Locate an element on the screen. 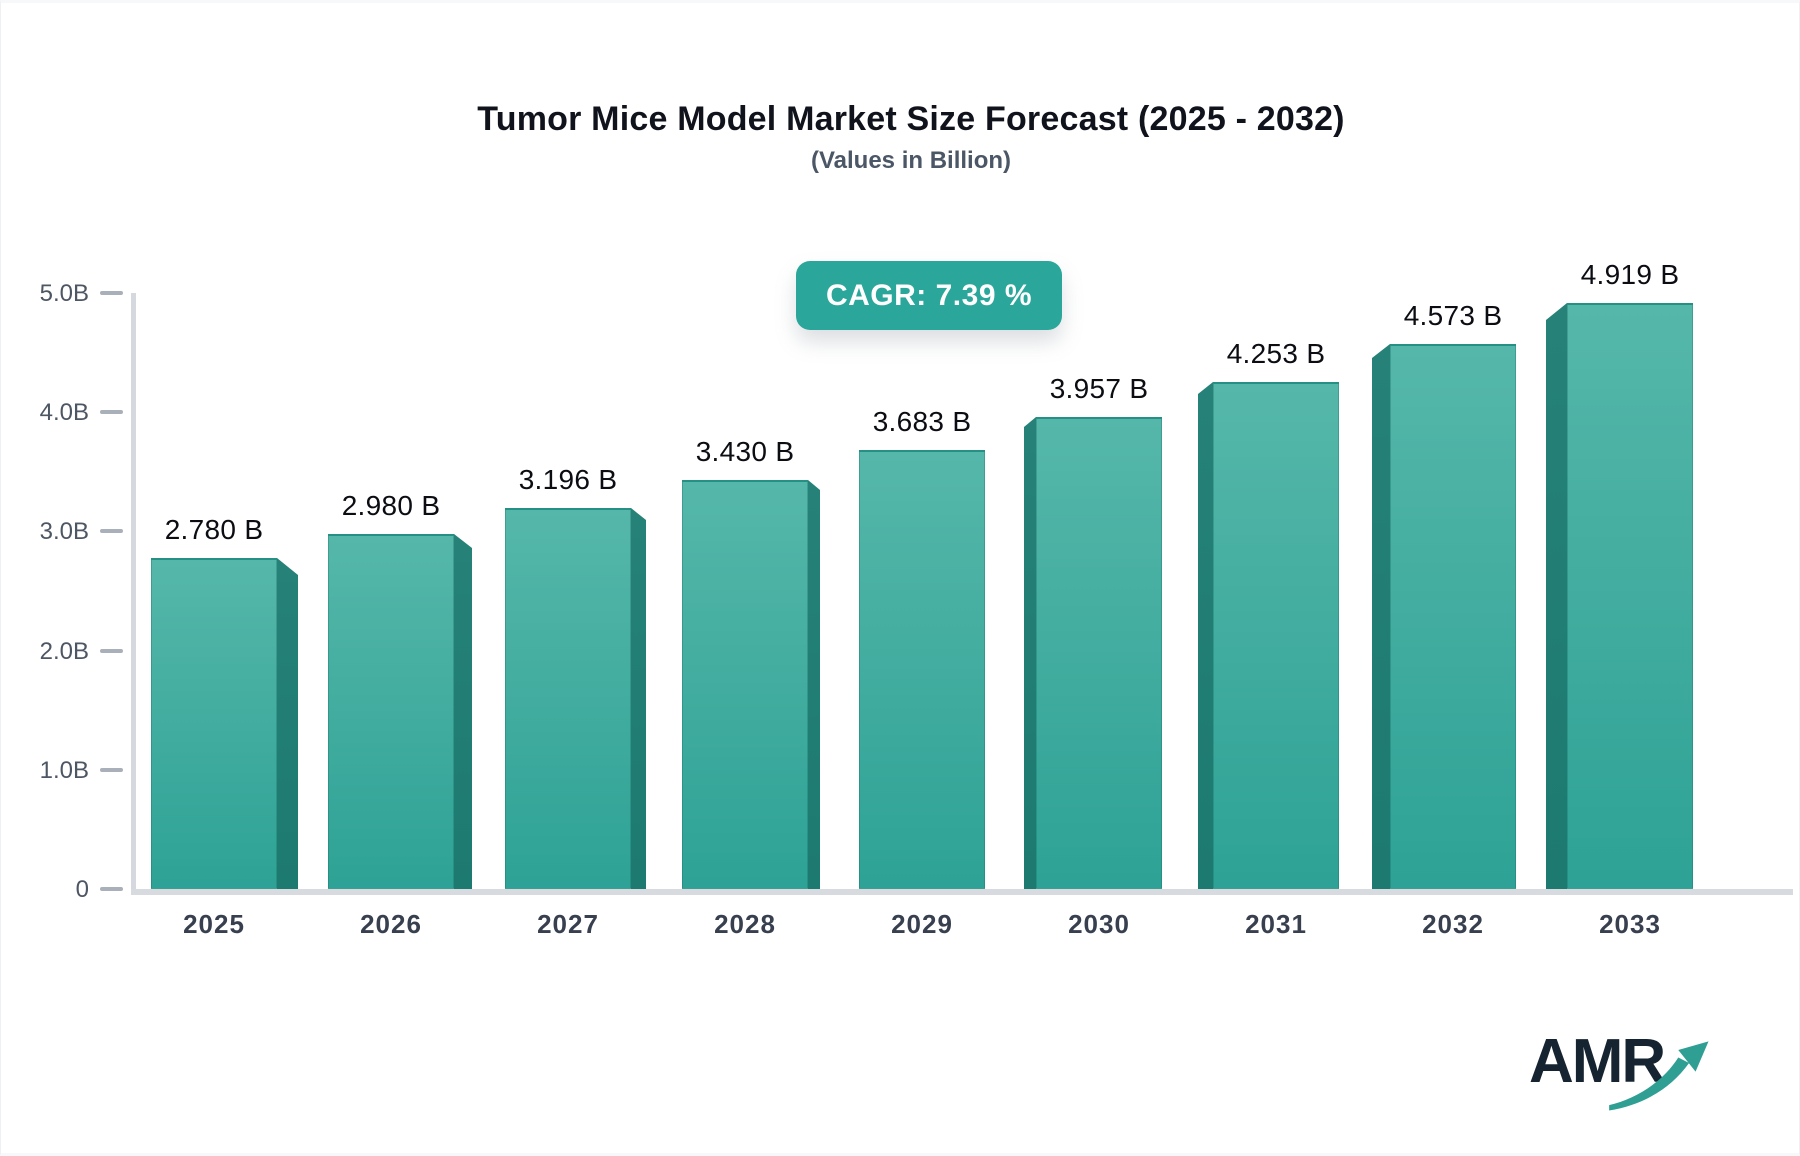  bar-value-label-2028: 3.430 B is located at coordinates (745, 451).